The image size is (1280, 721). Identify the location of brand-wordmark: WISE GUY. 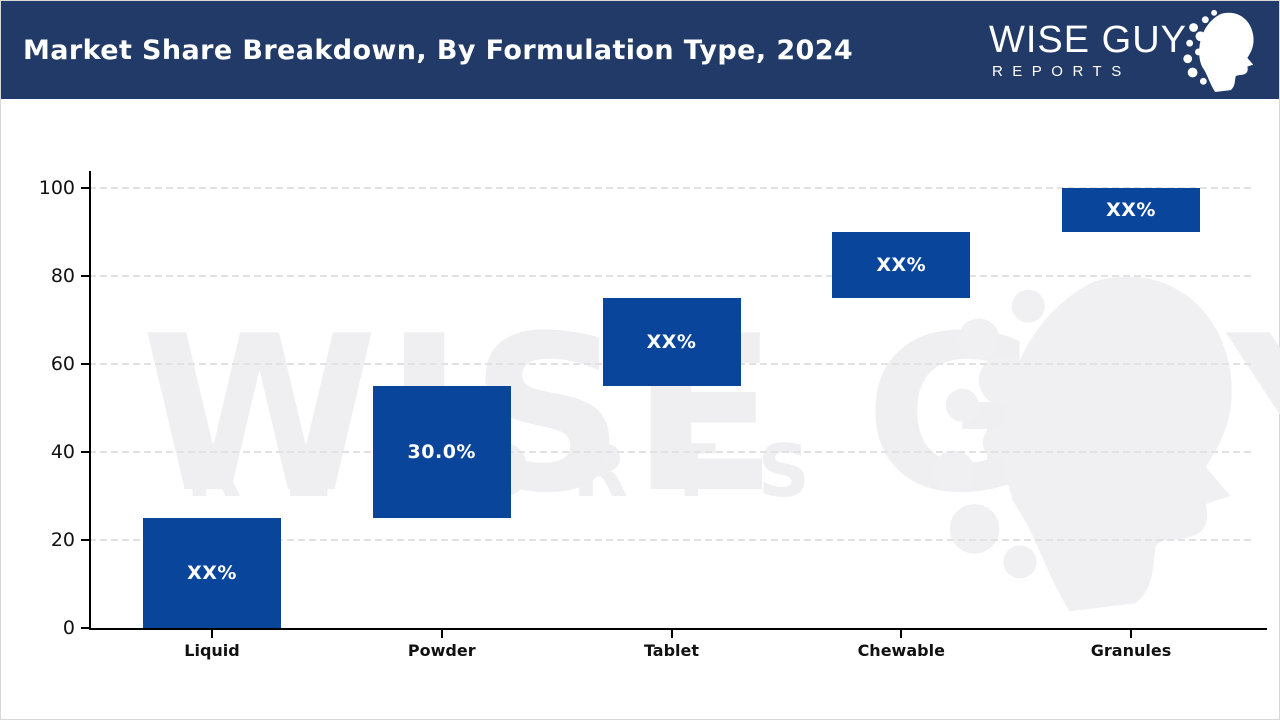
(1087, 40).